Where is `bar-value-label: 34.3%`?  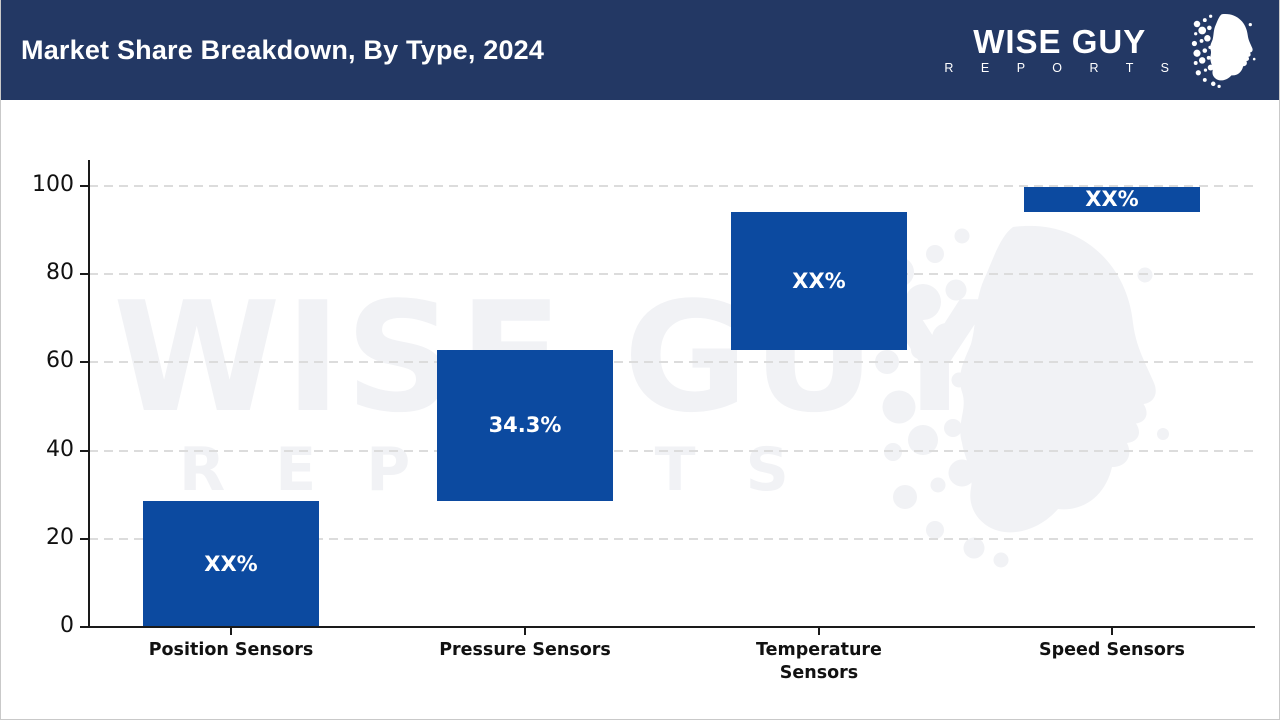 bar-value-label: 34.3% is located at coordinates (525, 425).